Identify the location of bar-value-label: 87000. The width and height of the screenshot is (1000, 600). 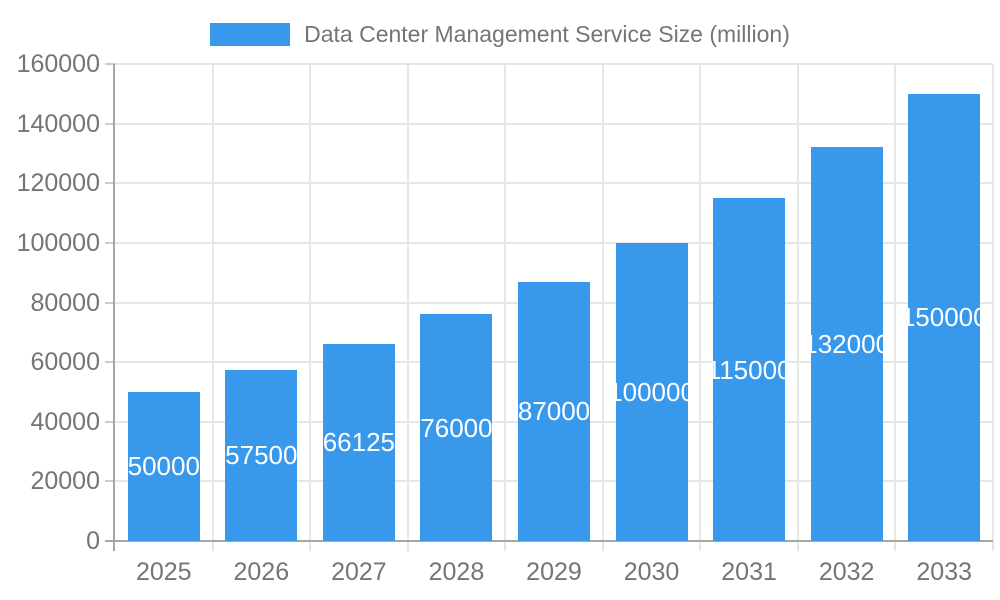
(554, 411).